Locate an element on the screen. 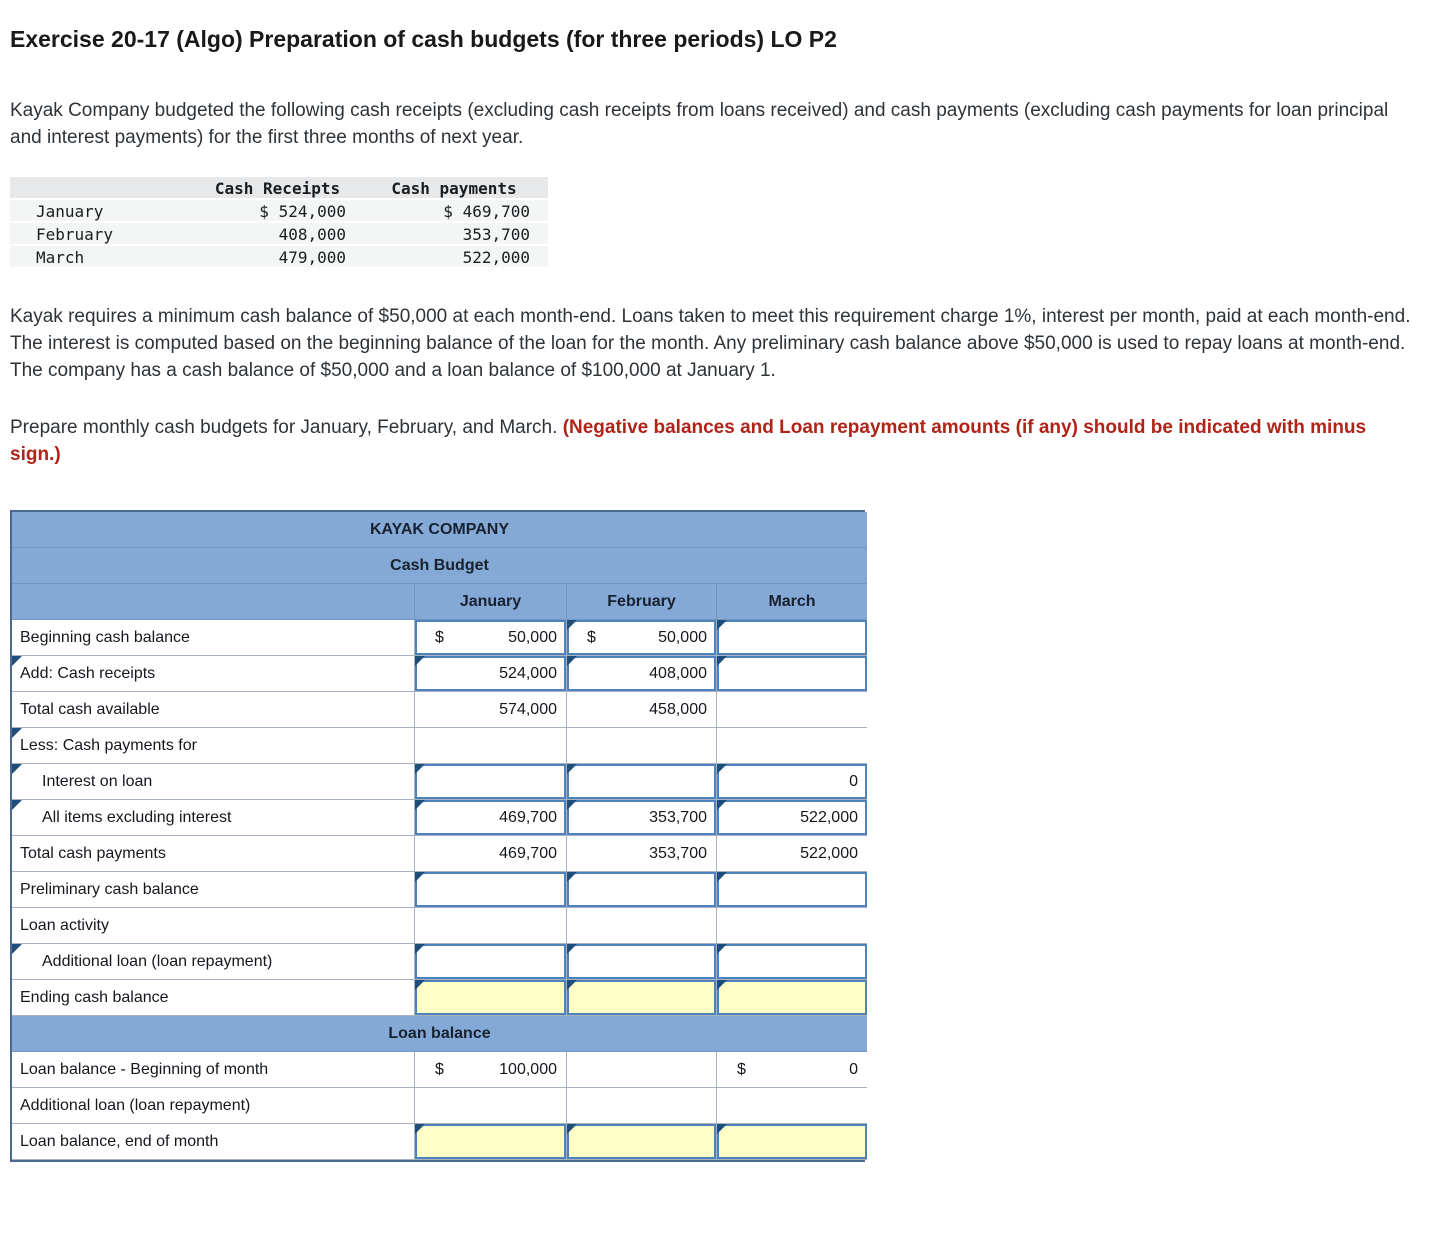 The image size is (1432, 1240). month-header-blank is located at coordinates (213, 602).